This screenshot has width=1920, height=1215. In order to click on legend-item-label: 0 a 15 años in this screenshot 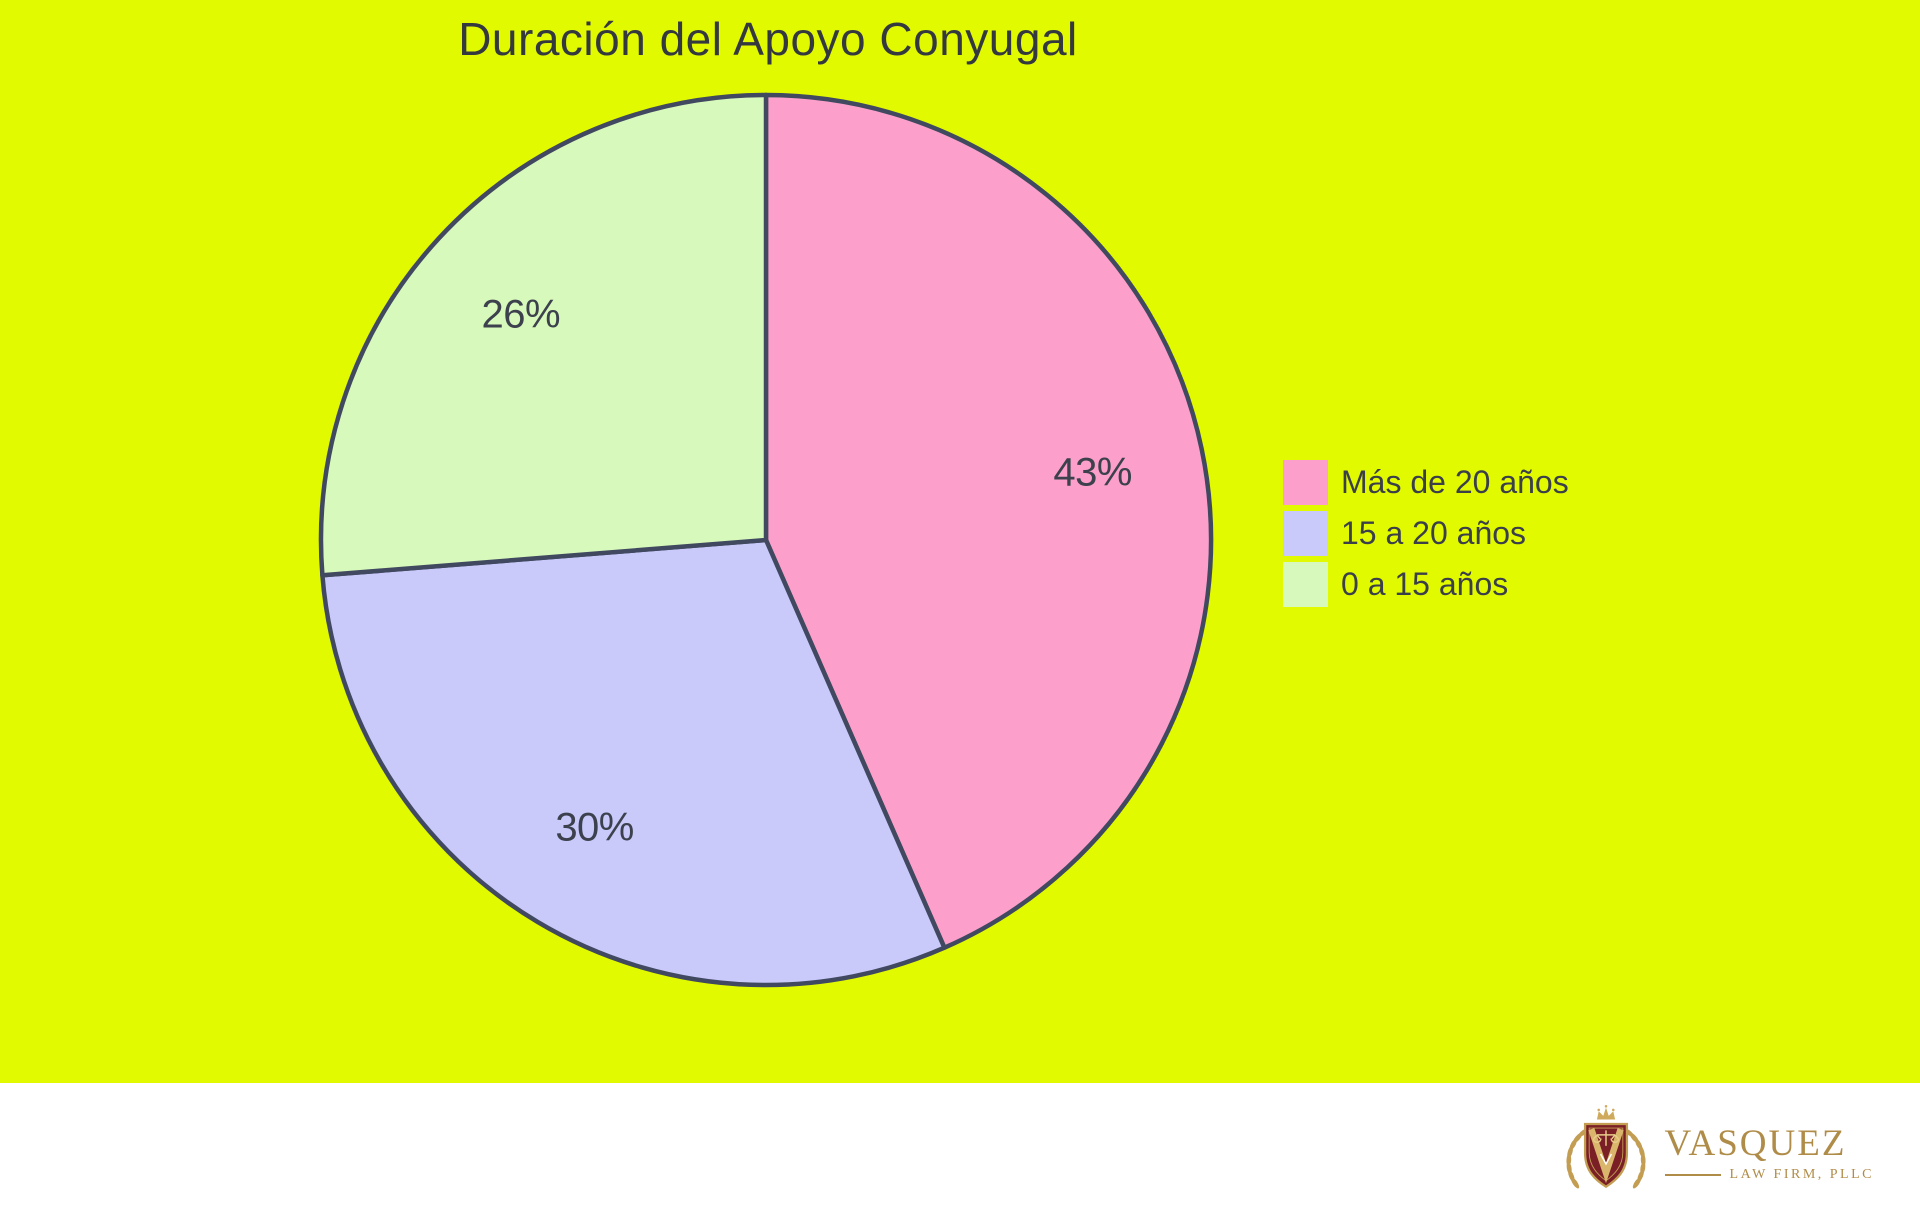, I will do `click(1425, 584)`.